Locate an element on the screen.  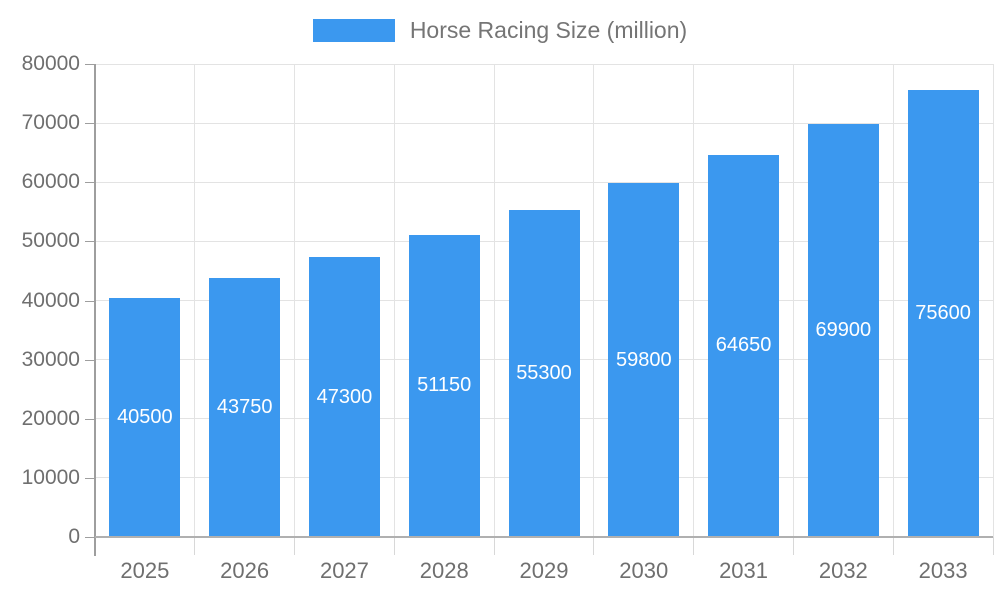
y-axis-label: 0 is located at coordinates (74, 536).